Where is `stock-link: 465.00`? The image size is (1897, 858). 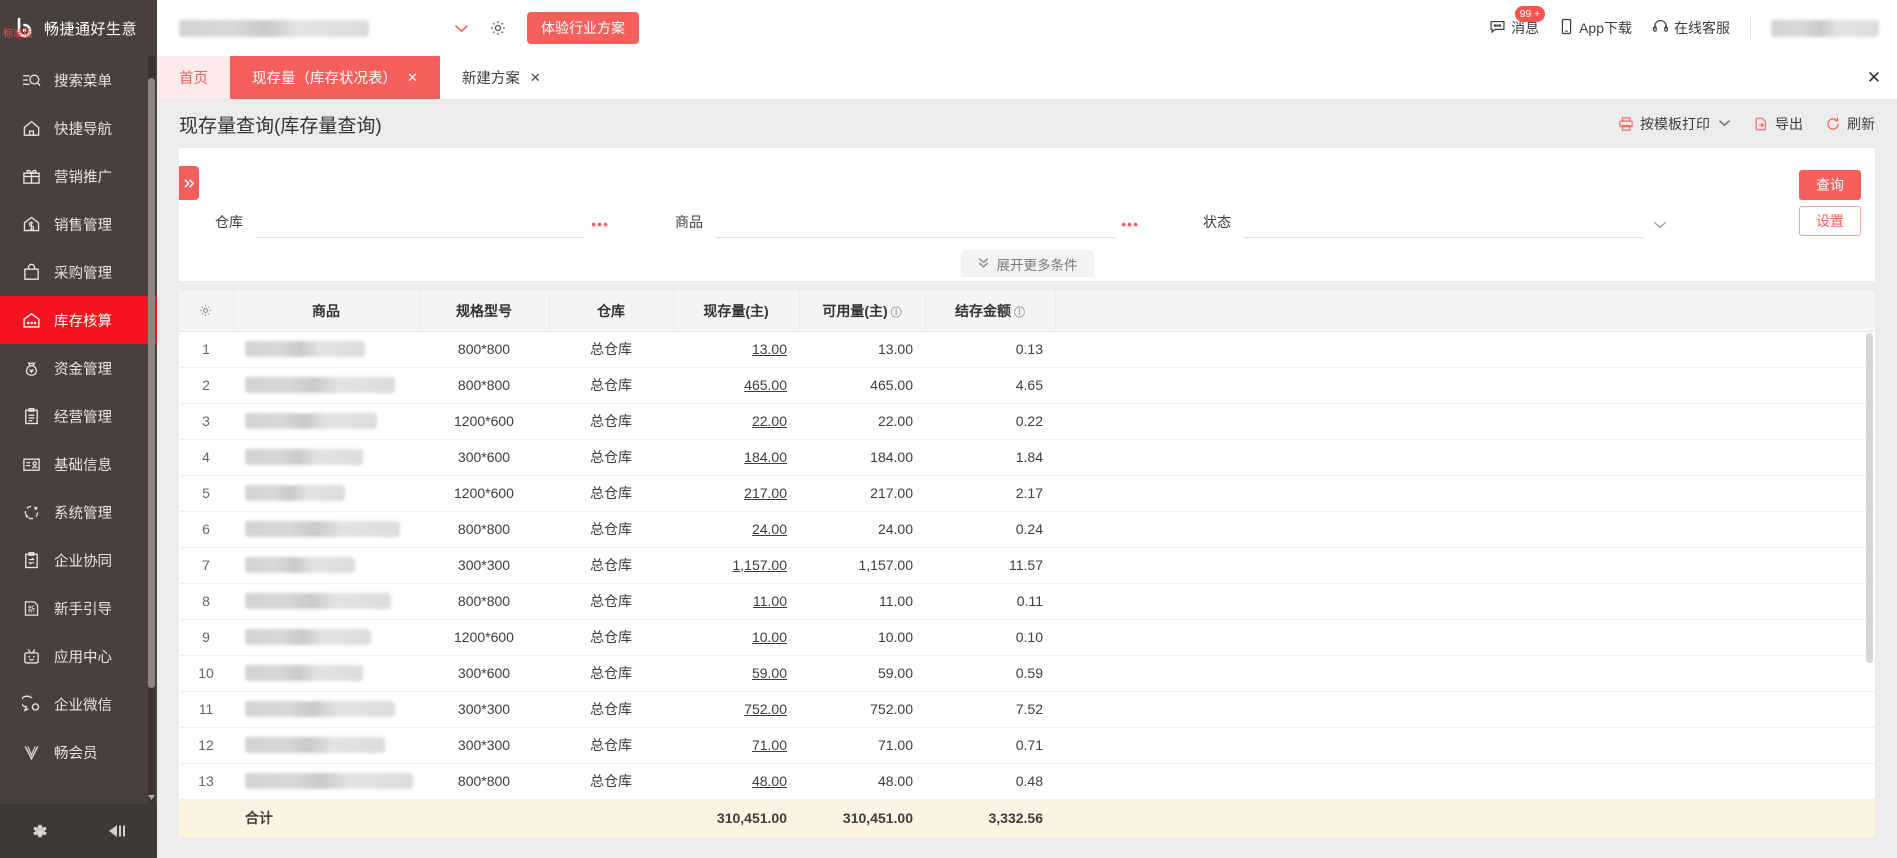
stock-link: 465.00 is located at coordinates (765, 385).